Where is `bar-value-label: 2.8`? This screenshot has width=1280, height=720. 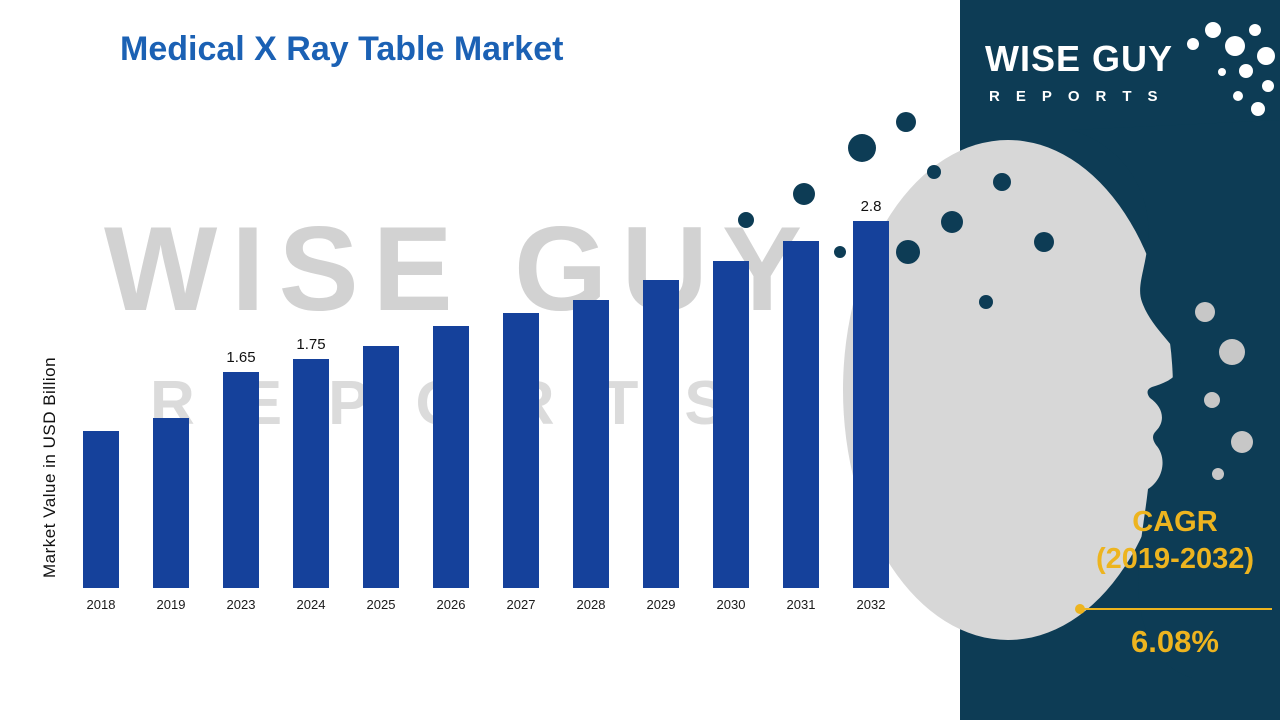
bar-value-label: 2.8 is located at coordinates (871, 207).